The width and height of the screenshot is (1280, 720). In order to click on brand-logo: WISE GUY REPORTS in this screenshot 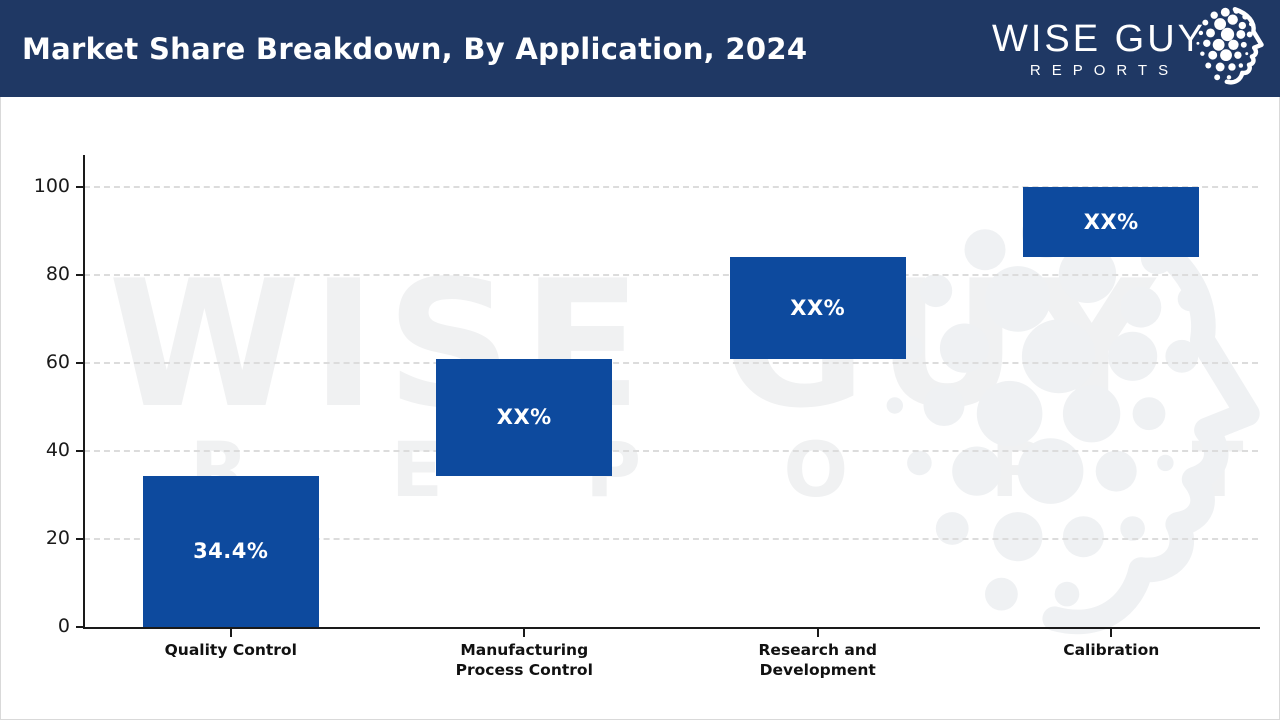, I will do `click(1136, 49)`.